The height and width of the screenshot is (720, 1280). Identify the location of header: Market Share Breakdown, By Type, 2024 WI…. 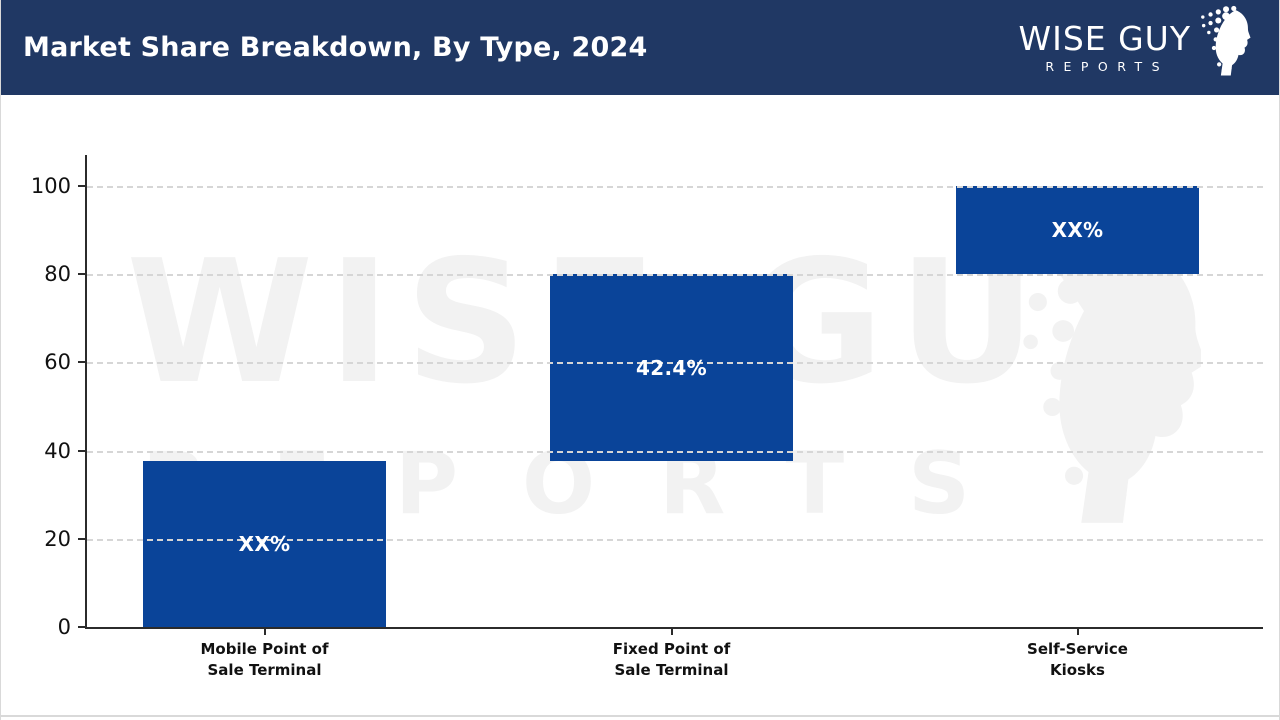
(640, 47).